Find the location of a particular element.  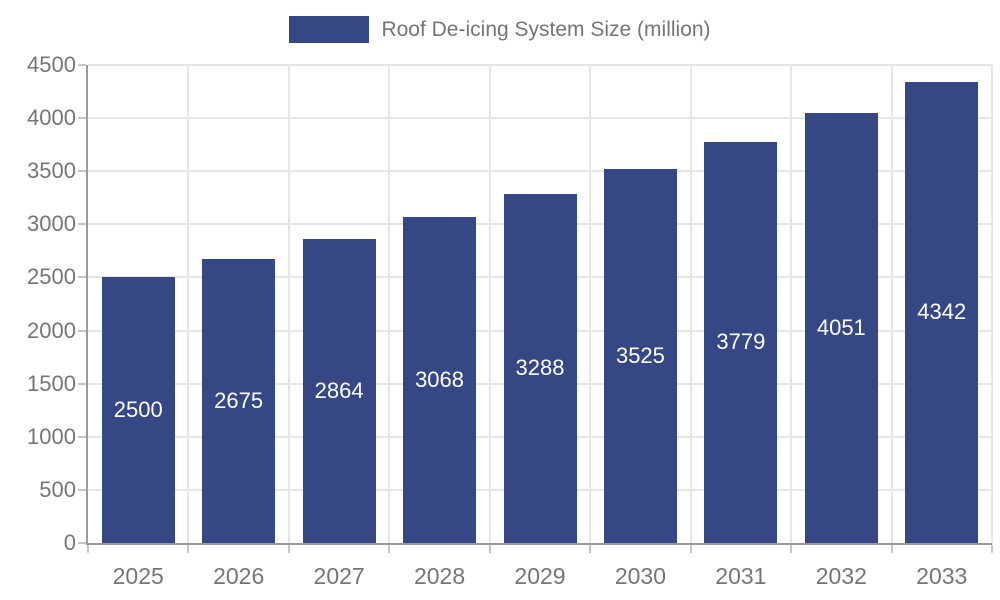

x-axis-line is located at coordinates (539, 544).